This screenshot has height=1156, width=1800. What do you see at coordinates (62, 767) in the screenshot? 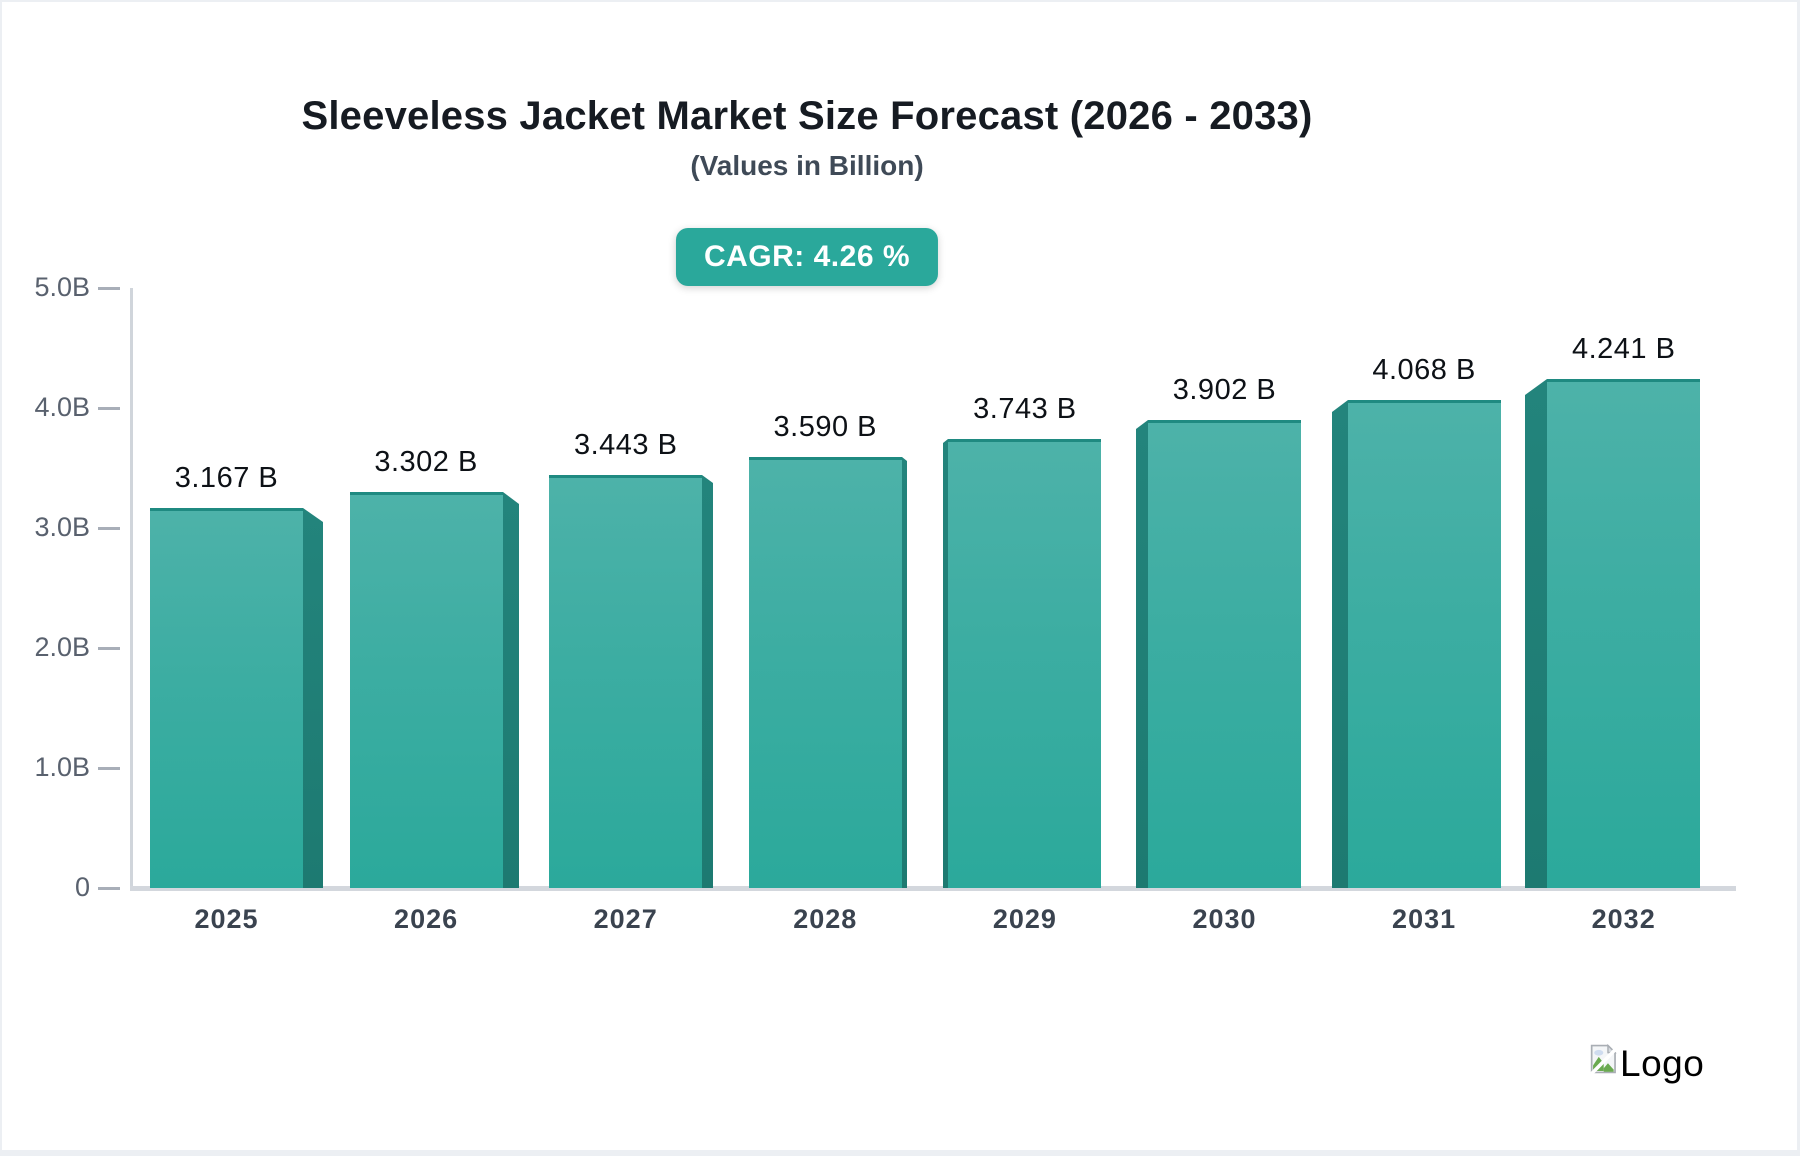
I see `y-axis-label: 1.0B` at bounding box center [62, 767].